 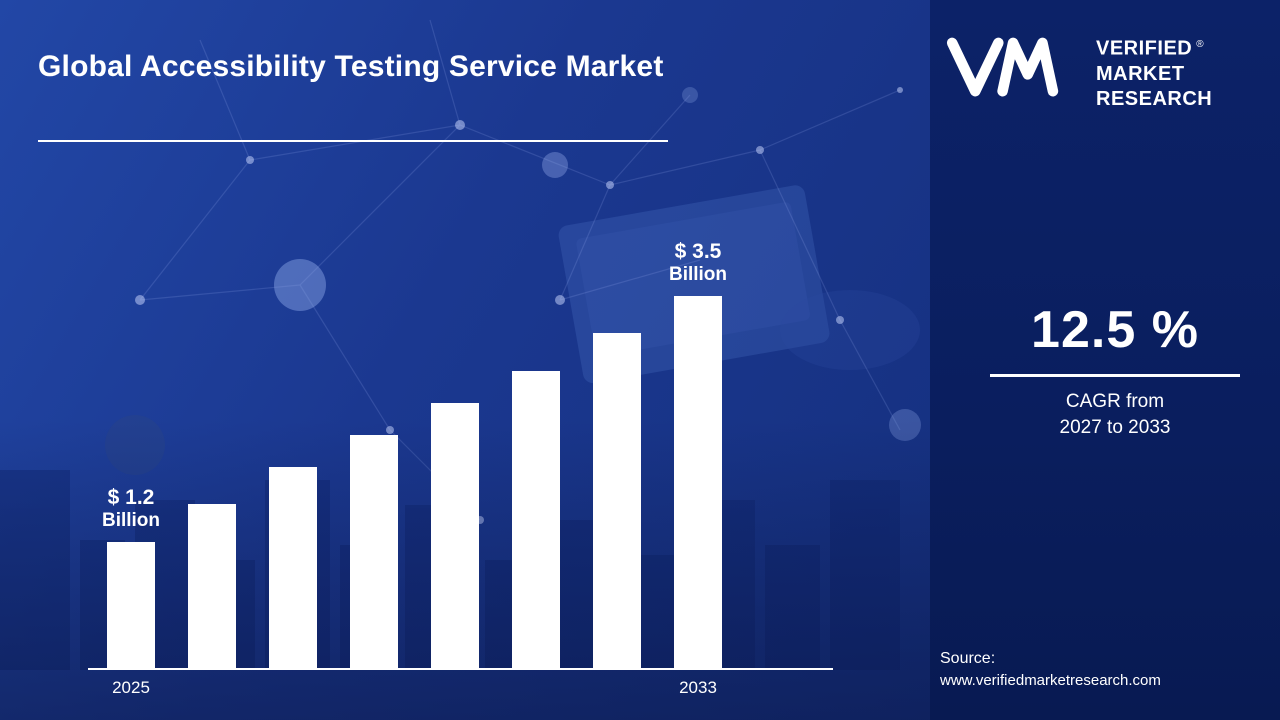 I want to click on cagr-value: 12.5 %, so click(x=1115, y=330).